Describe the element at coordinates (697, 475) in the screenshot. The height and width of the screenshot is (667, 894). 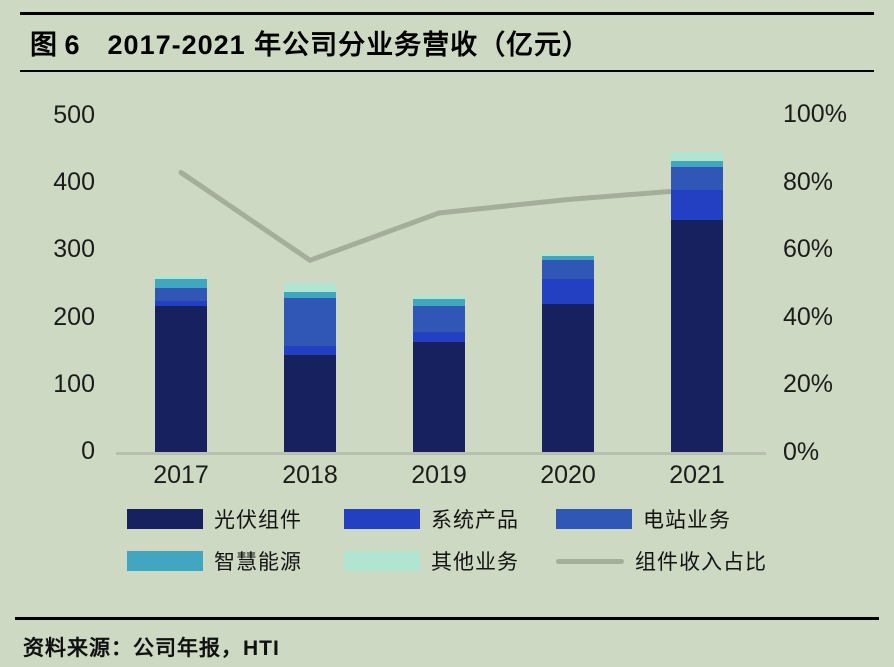
I see `category-label: 2021` at that location.